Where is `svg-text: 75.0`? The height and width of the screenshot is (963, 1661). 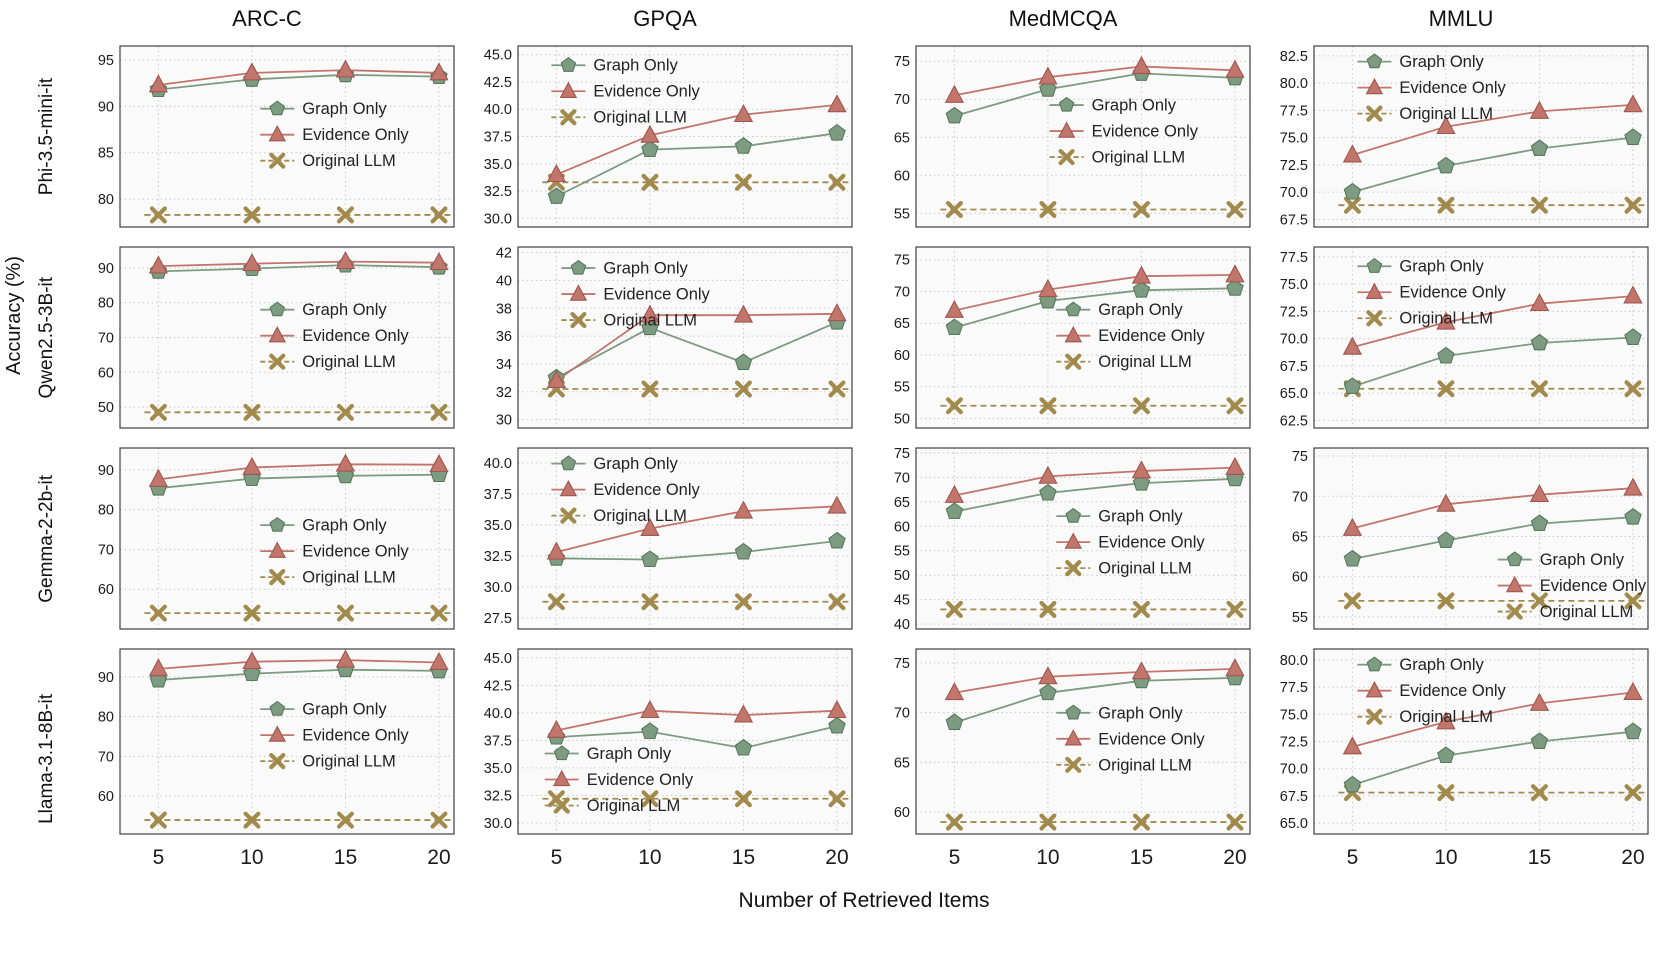
svg-text: 75.0 is located at coordinates (1294, 285).